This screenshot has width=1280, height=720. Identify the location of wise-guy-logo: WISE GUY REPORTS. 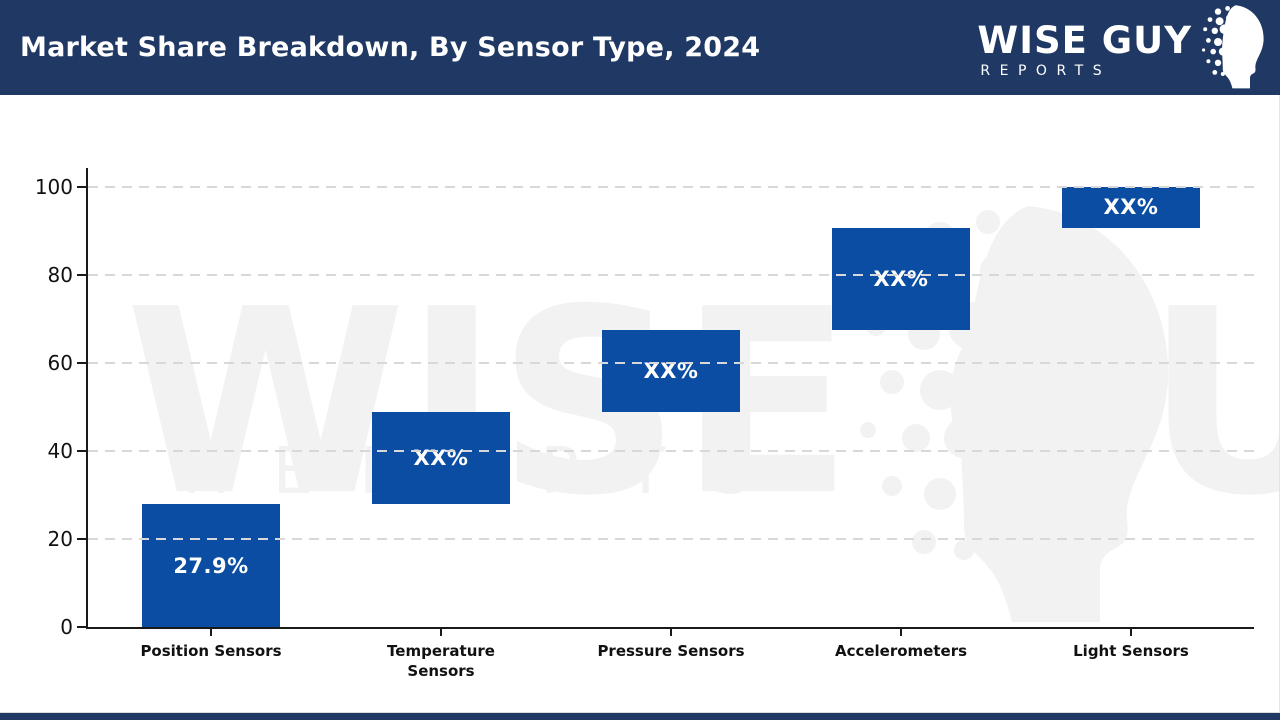
(1121, 48).